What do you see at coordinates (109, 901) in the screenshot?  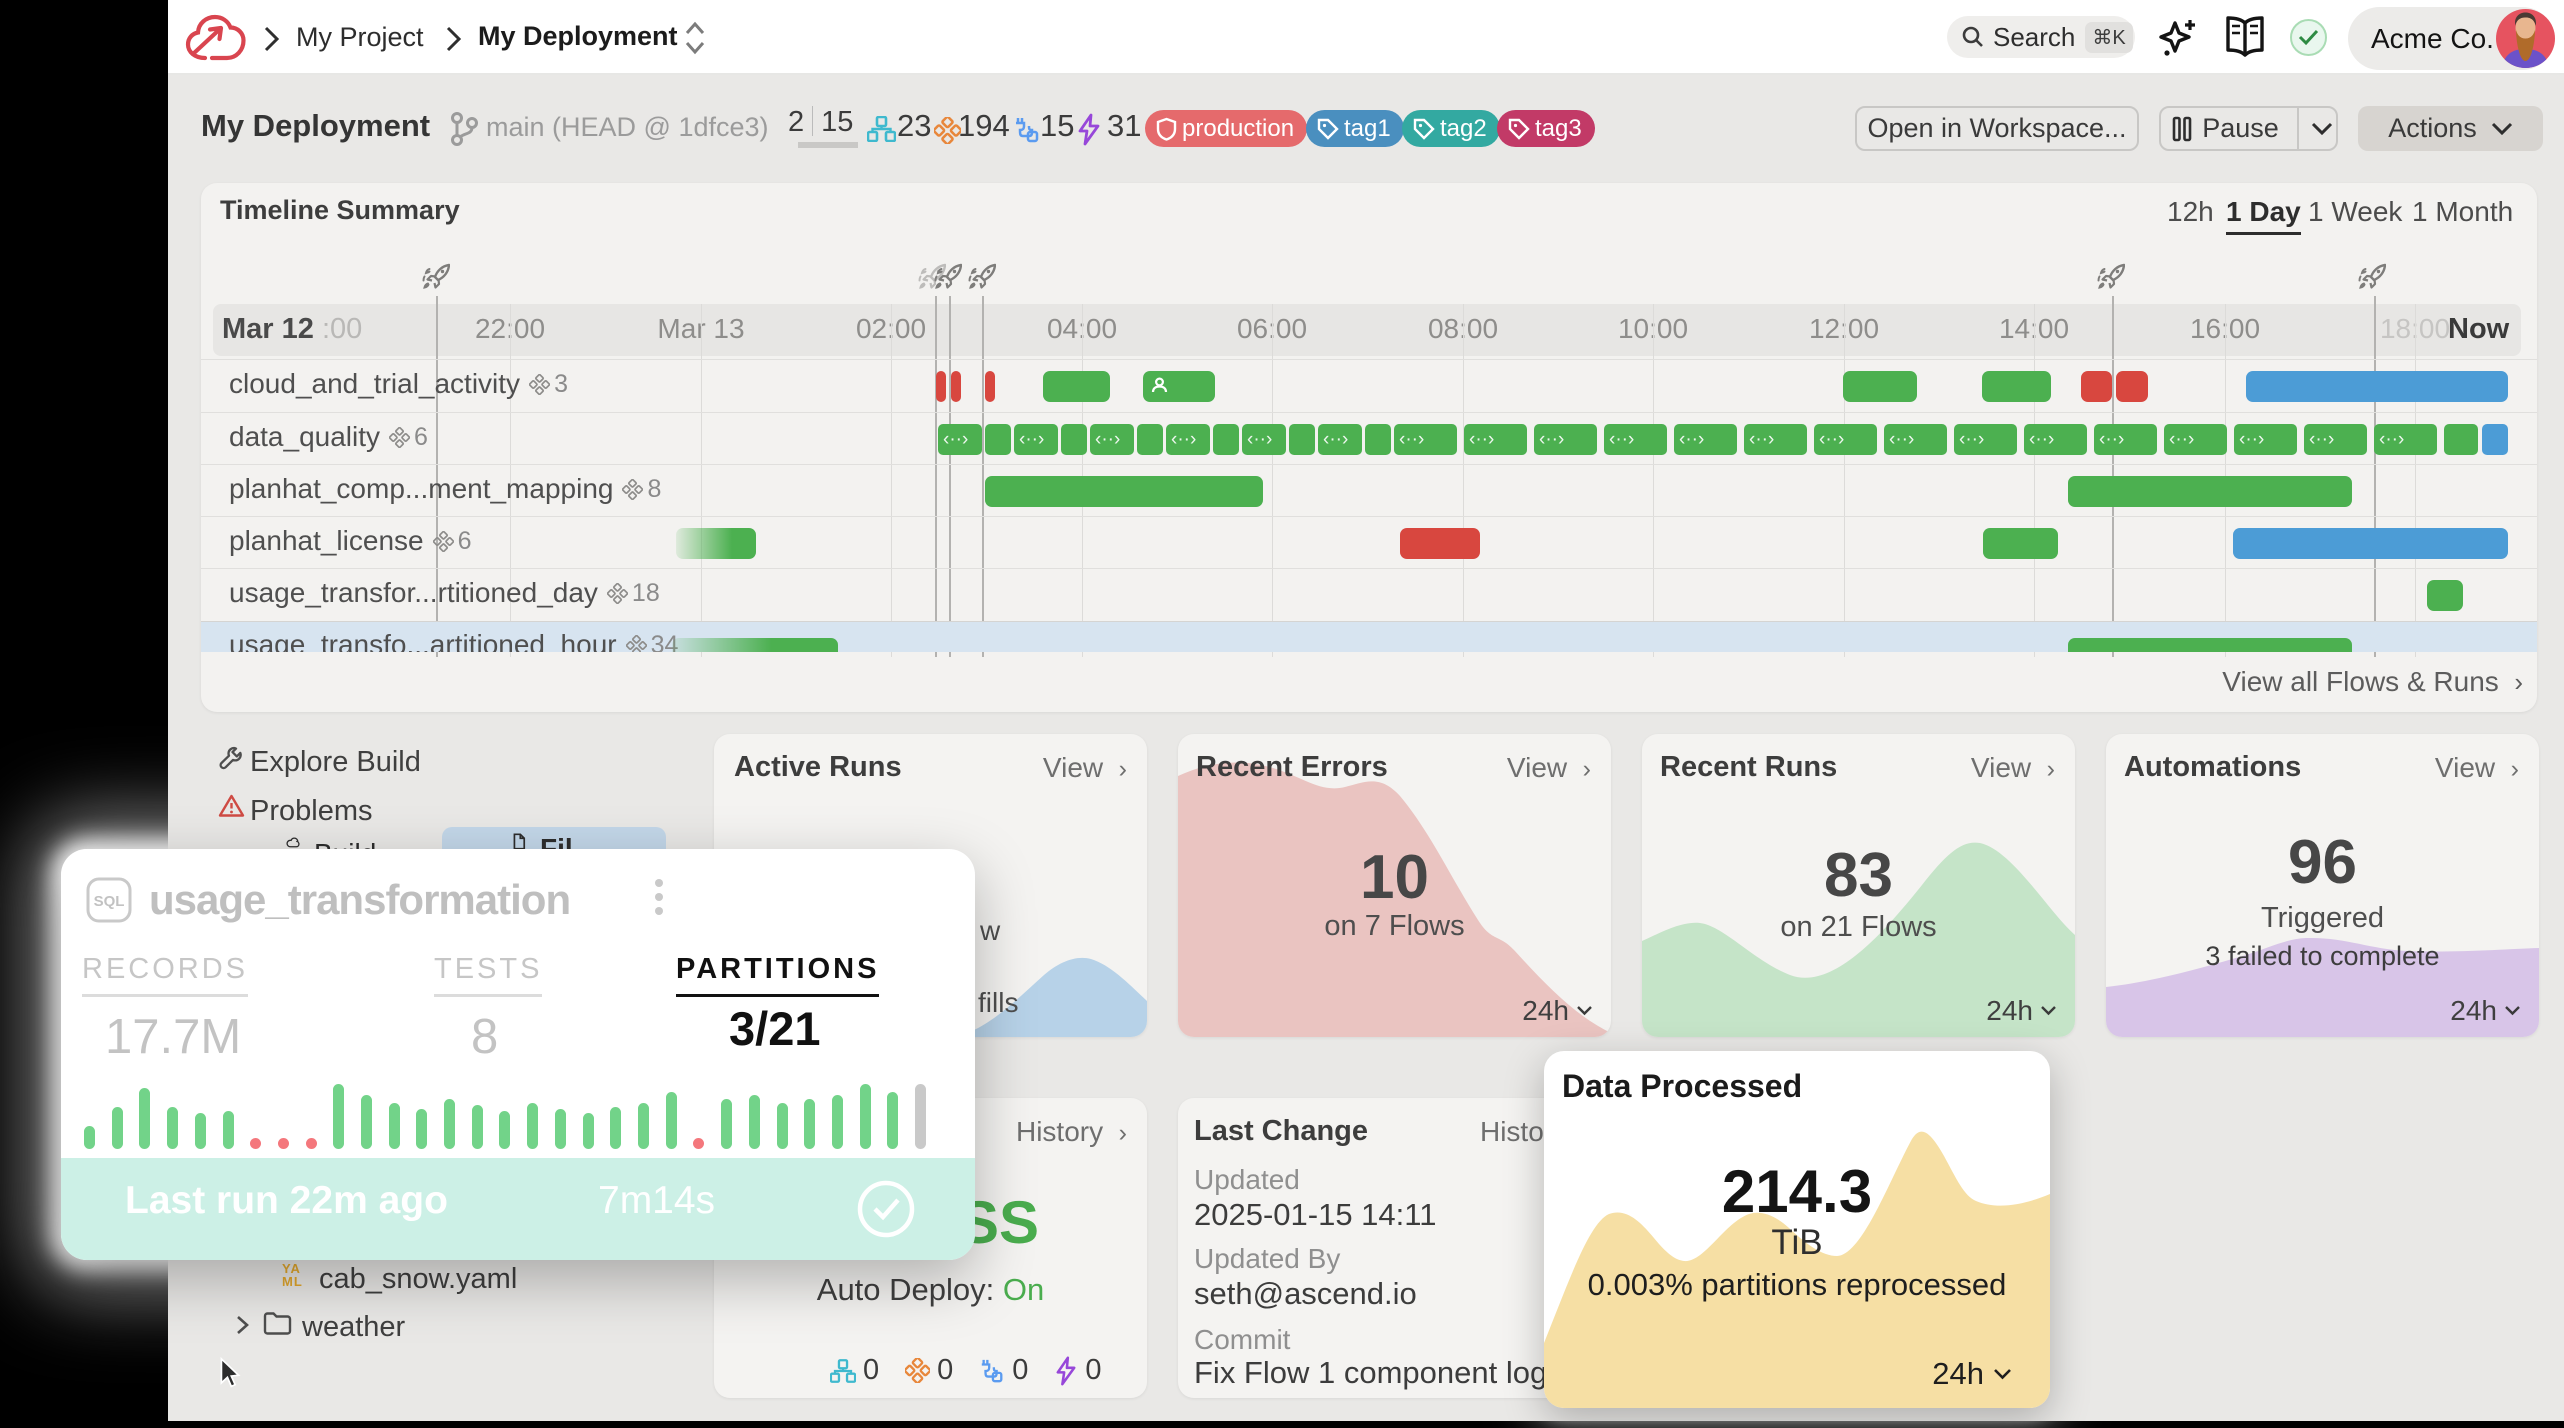 I see `svg-text: SQL` at bounding box center [109, 901].